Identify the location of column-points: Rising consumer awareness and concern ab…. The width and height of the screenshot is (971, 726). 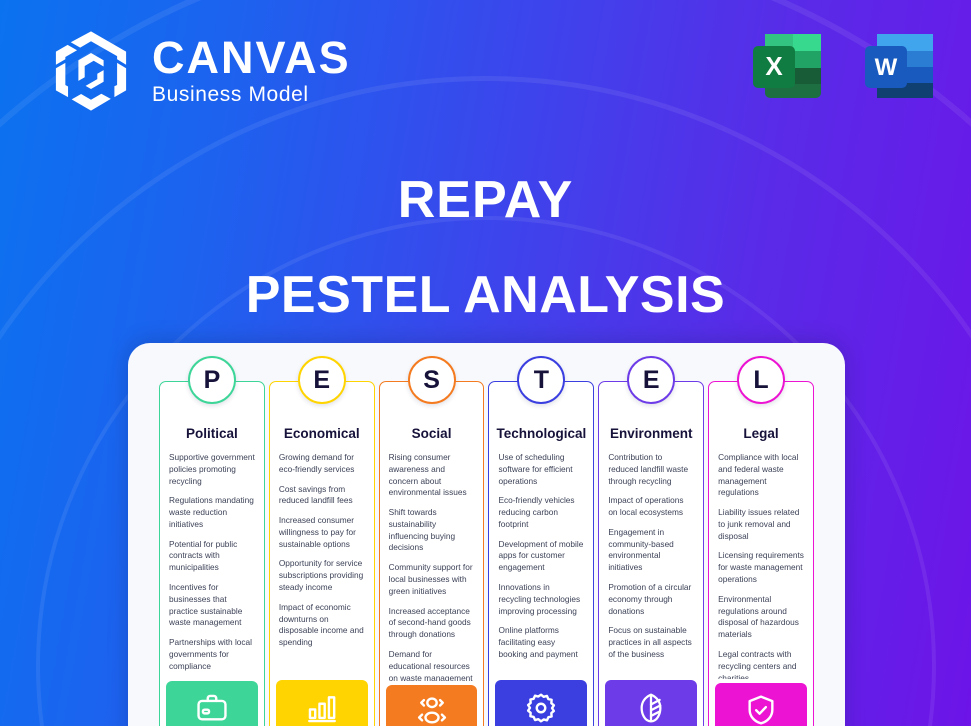
(432, 566).